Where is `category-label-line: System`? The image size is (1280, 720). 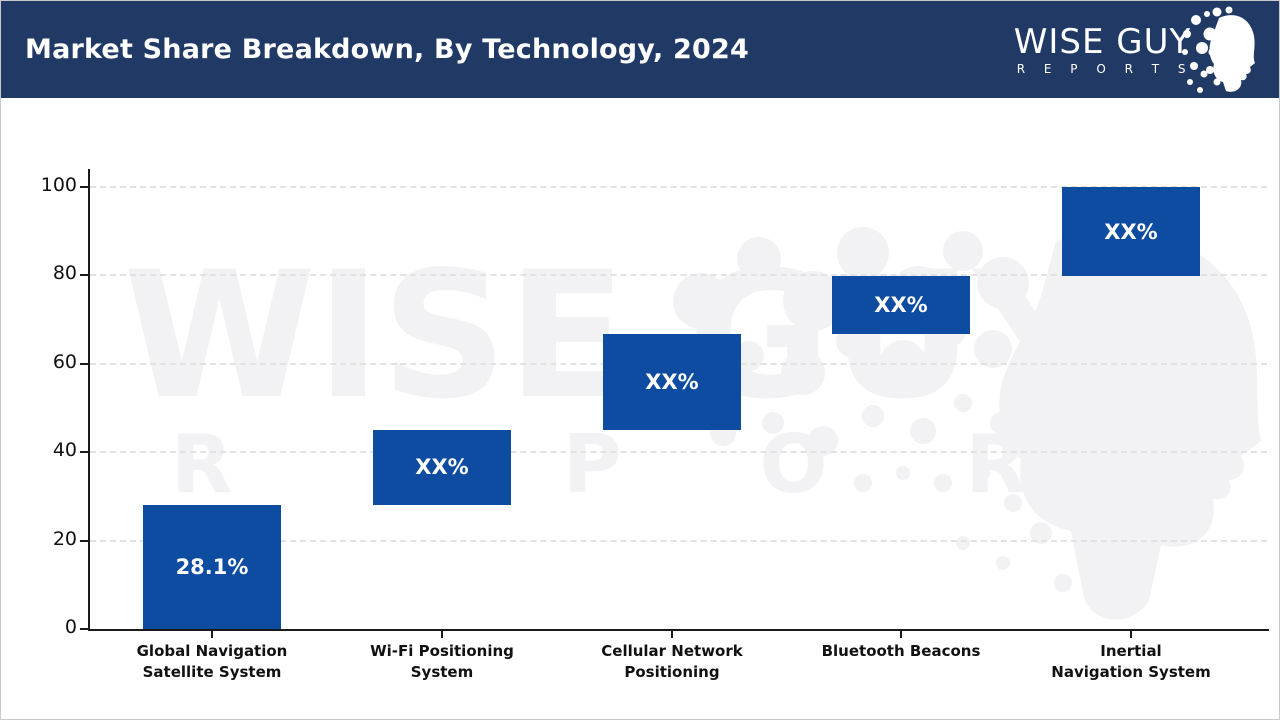
category-label-line: System is located at coordinates (442, 672).